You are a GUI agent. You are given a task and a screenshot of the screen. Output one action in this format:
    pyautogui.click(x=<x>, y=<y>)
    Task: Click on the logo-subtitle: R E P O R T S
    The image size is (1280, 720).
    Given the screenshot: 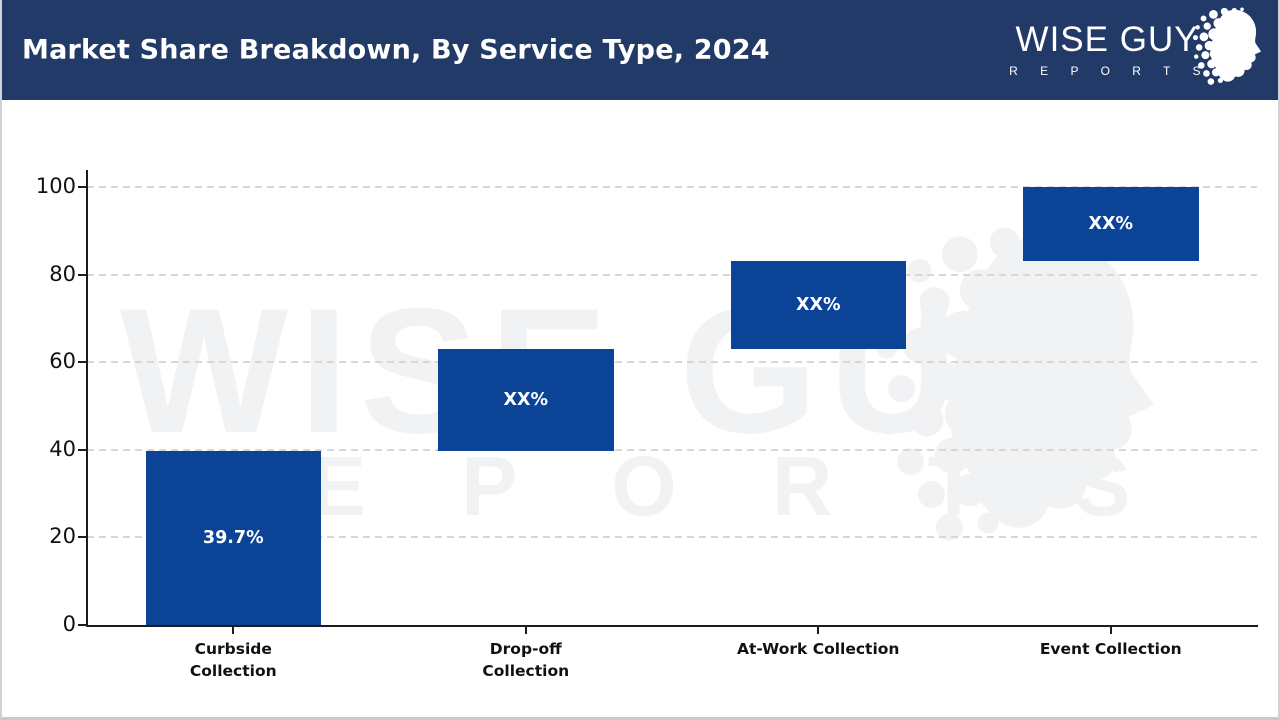 What is the action you would take?
    pyautogui.click(x=1109, y=71)
    